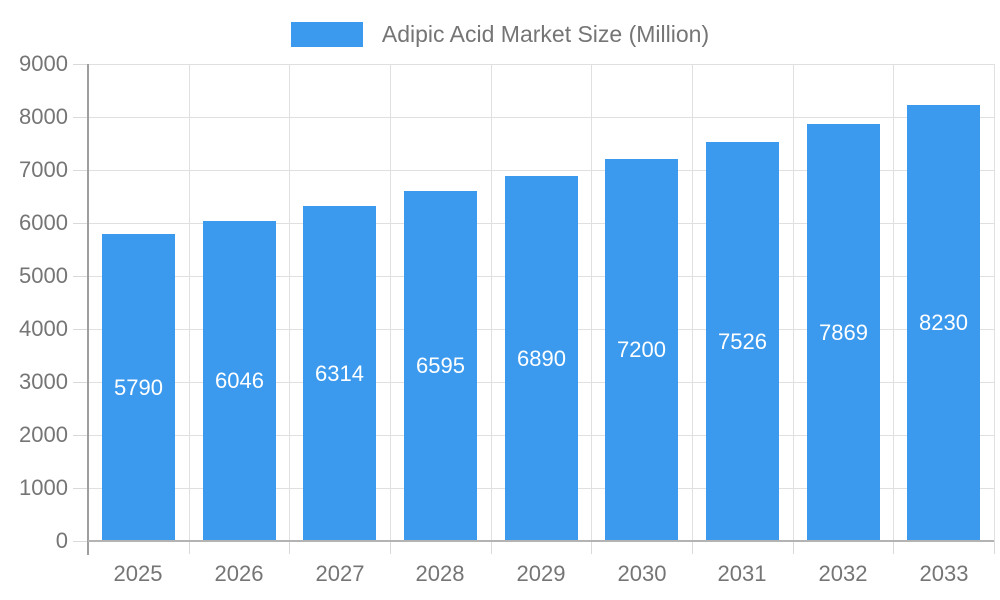 The width and height of the screenshot is (1000, 600). Describe the element at coordinates (138, 573) in the screenshot. I see `x-axis-label: 2025` at that location.